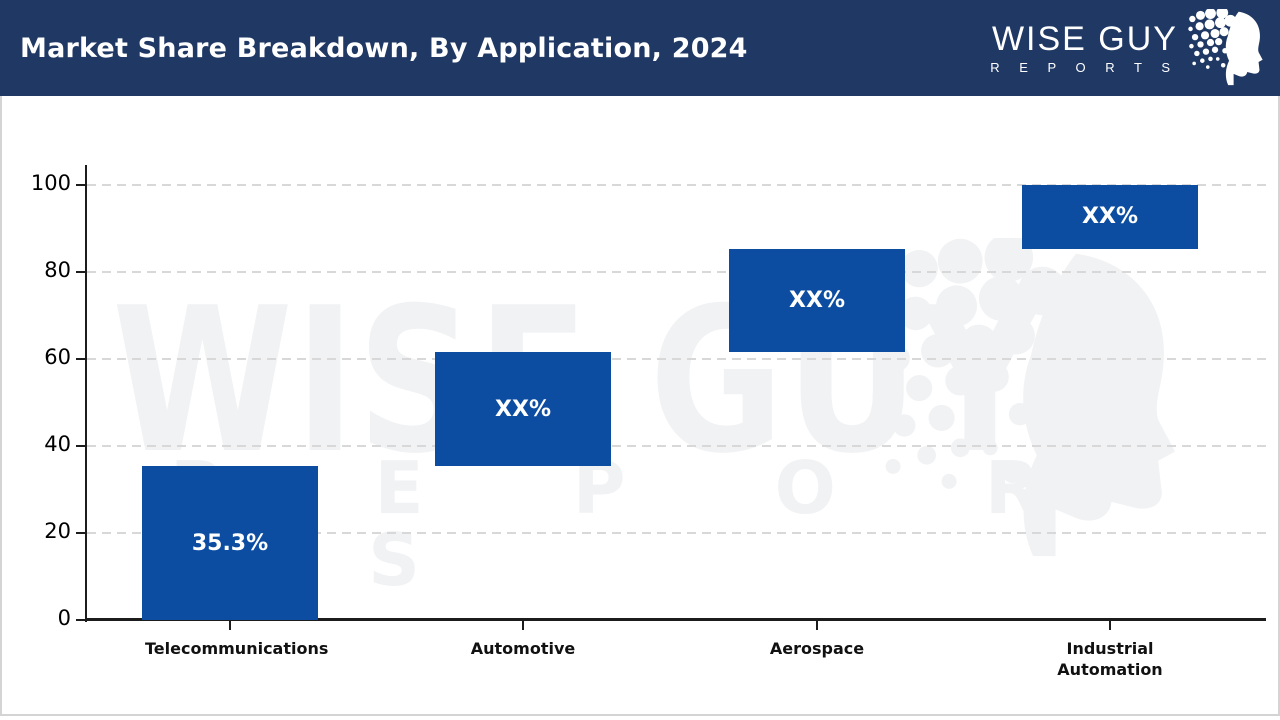  What do you see at coordinates (675, 619) in the screenshot?
I see `x-axis-line` at bounding box center [675, 619].